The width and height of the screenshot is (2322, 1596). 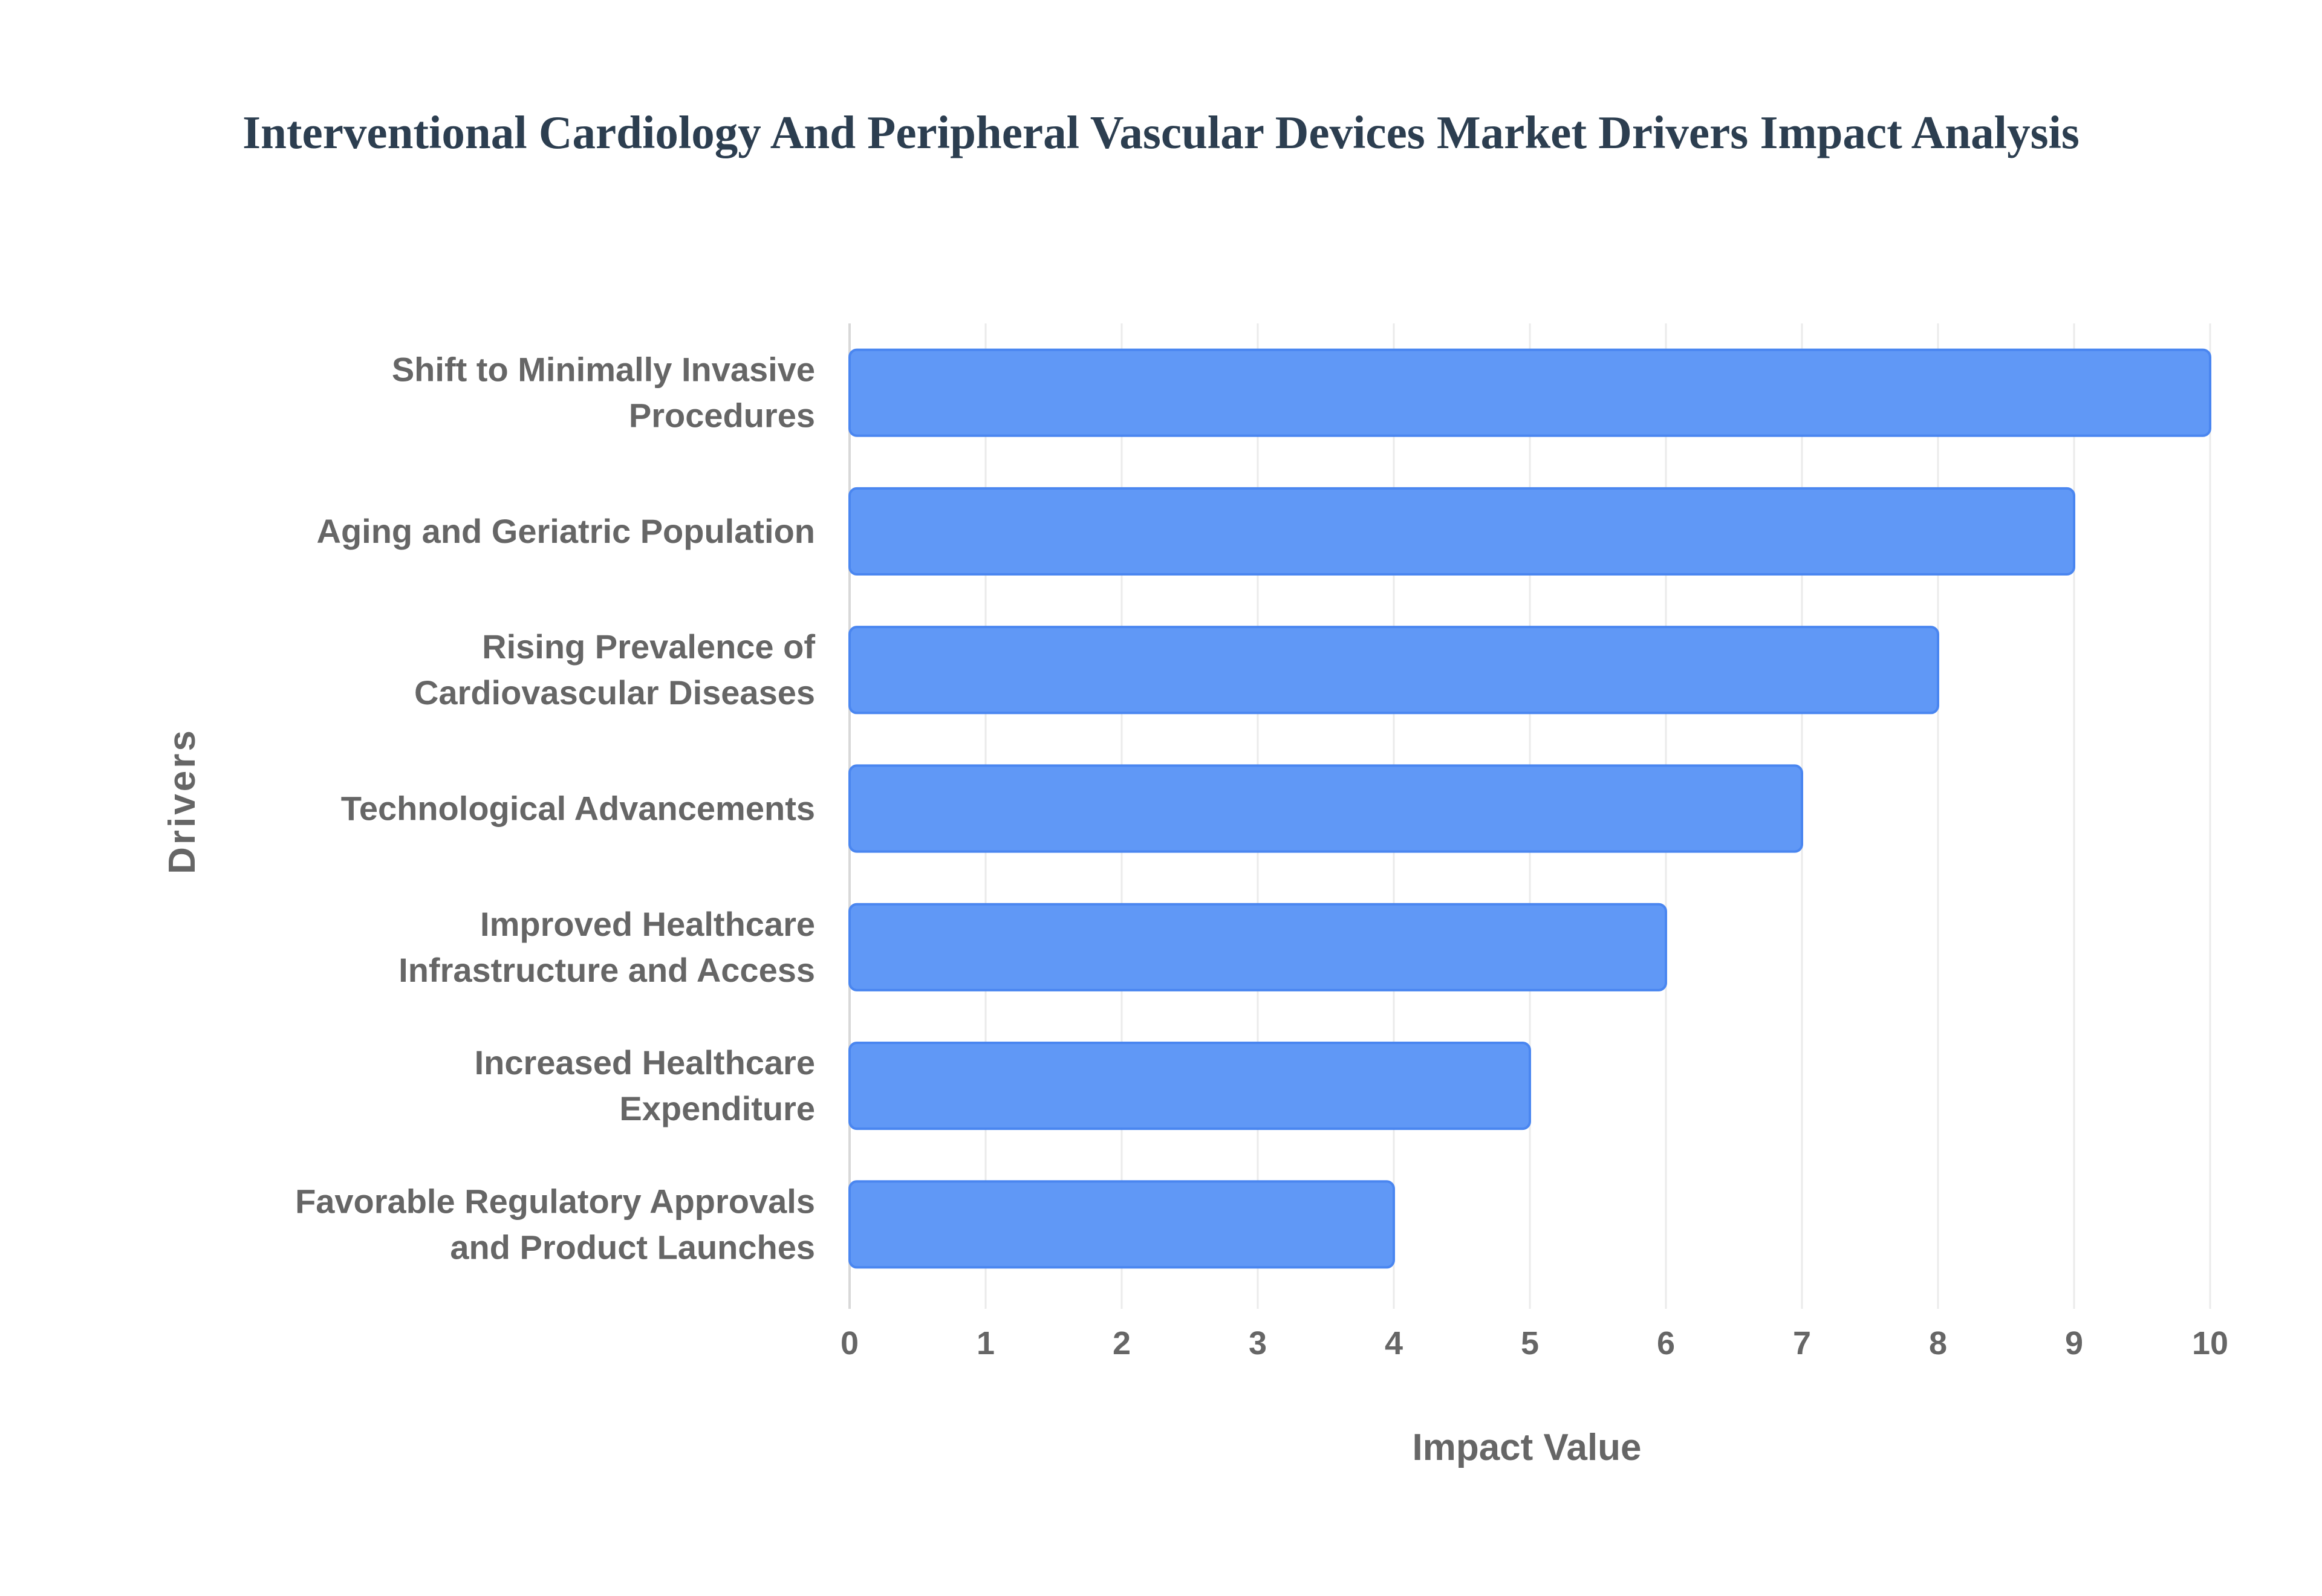 What do you see at coordinates (182, 801) in the screenshot?
I see `y-axis-title: Drivers` at bounding box center [182, 801].